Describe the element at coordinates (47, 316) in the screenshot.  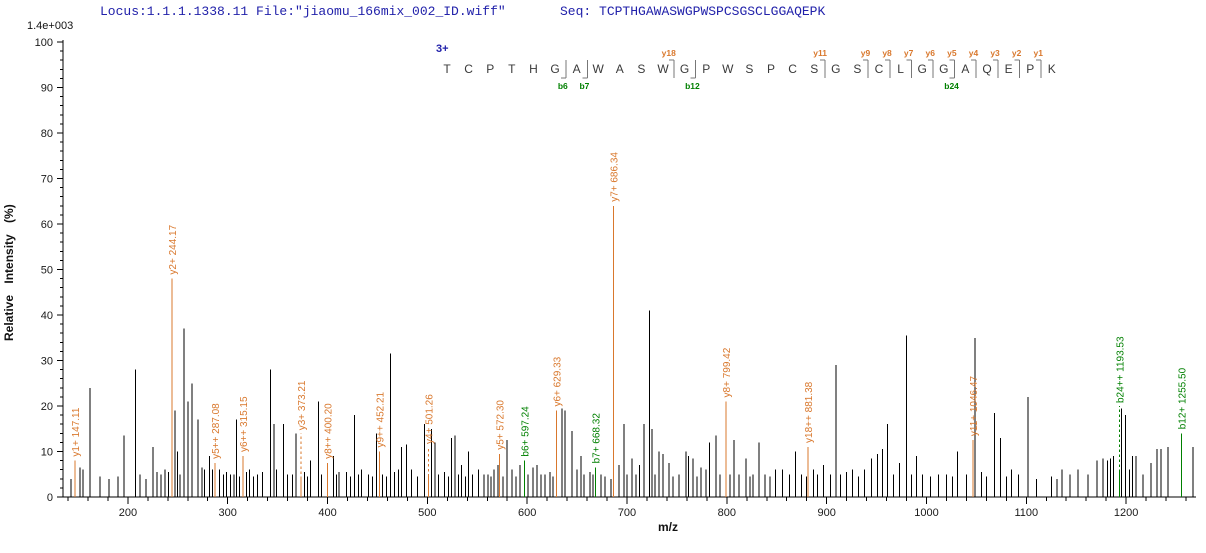
I see `y-tick-label: 40` at that location.